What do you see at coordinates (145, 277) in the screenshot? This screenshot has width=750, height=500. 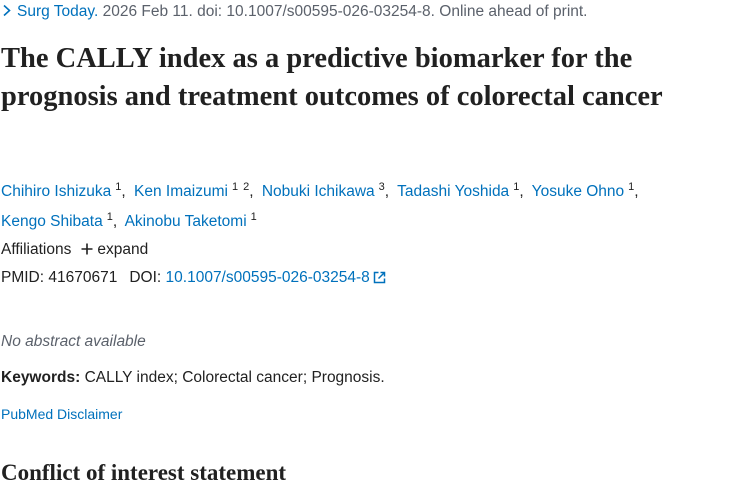 I see `doi-label: DOI:` at bounding box center [145, 277].